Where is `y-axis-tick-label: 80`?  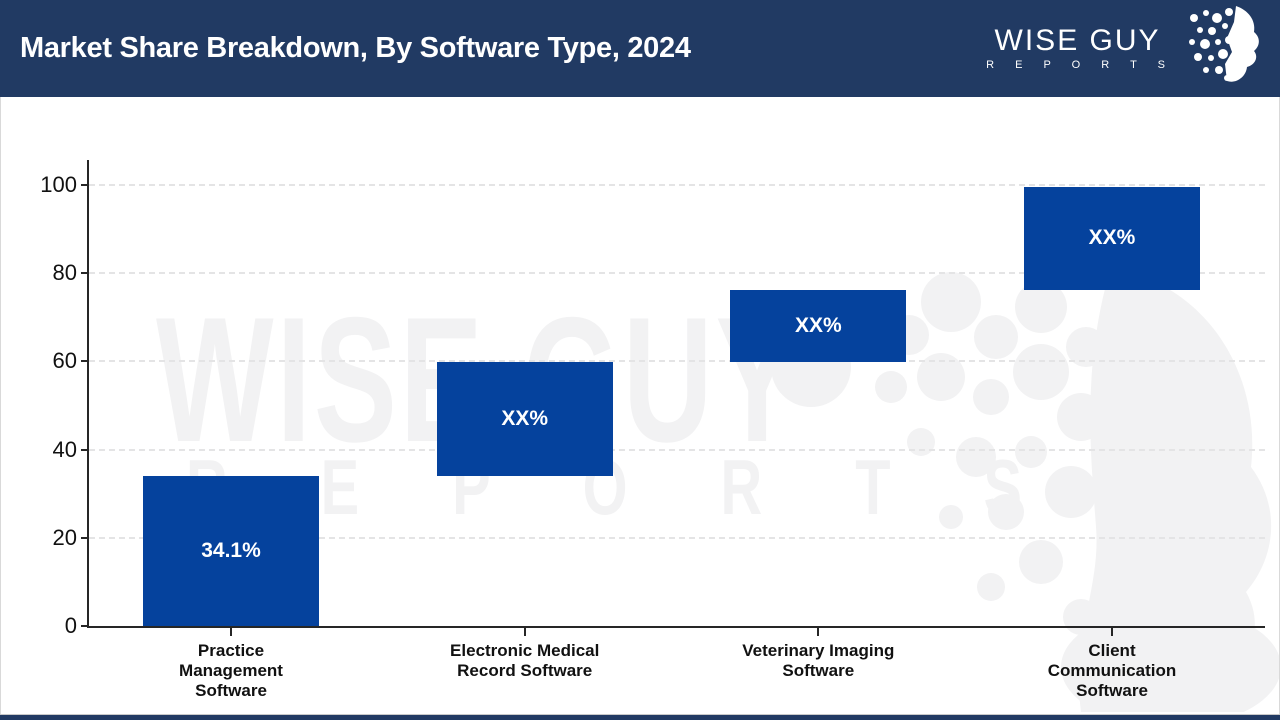
y-axis-tick-label: 80 is located at coordinates (64, 273).